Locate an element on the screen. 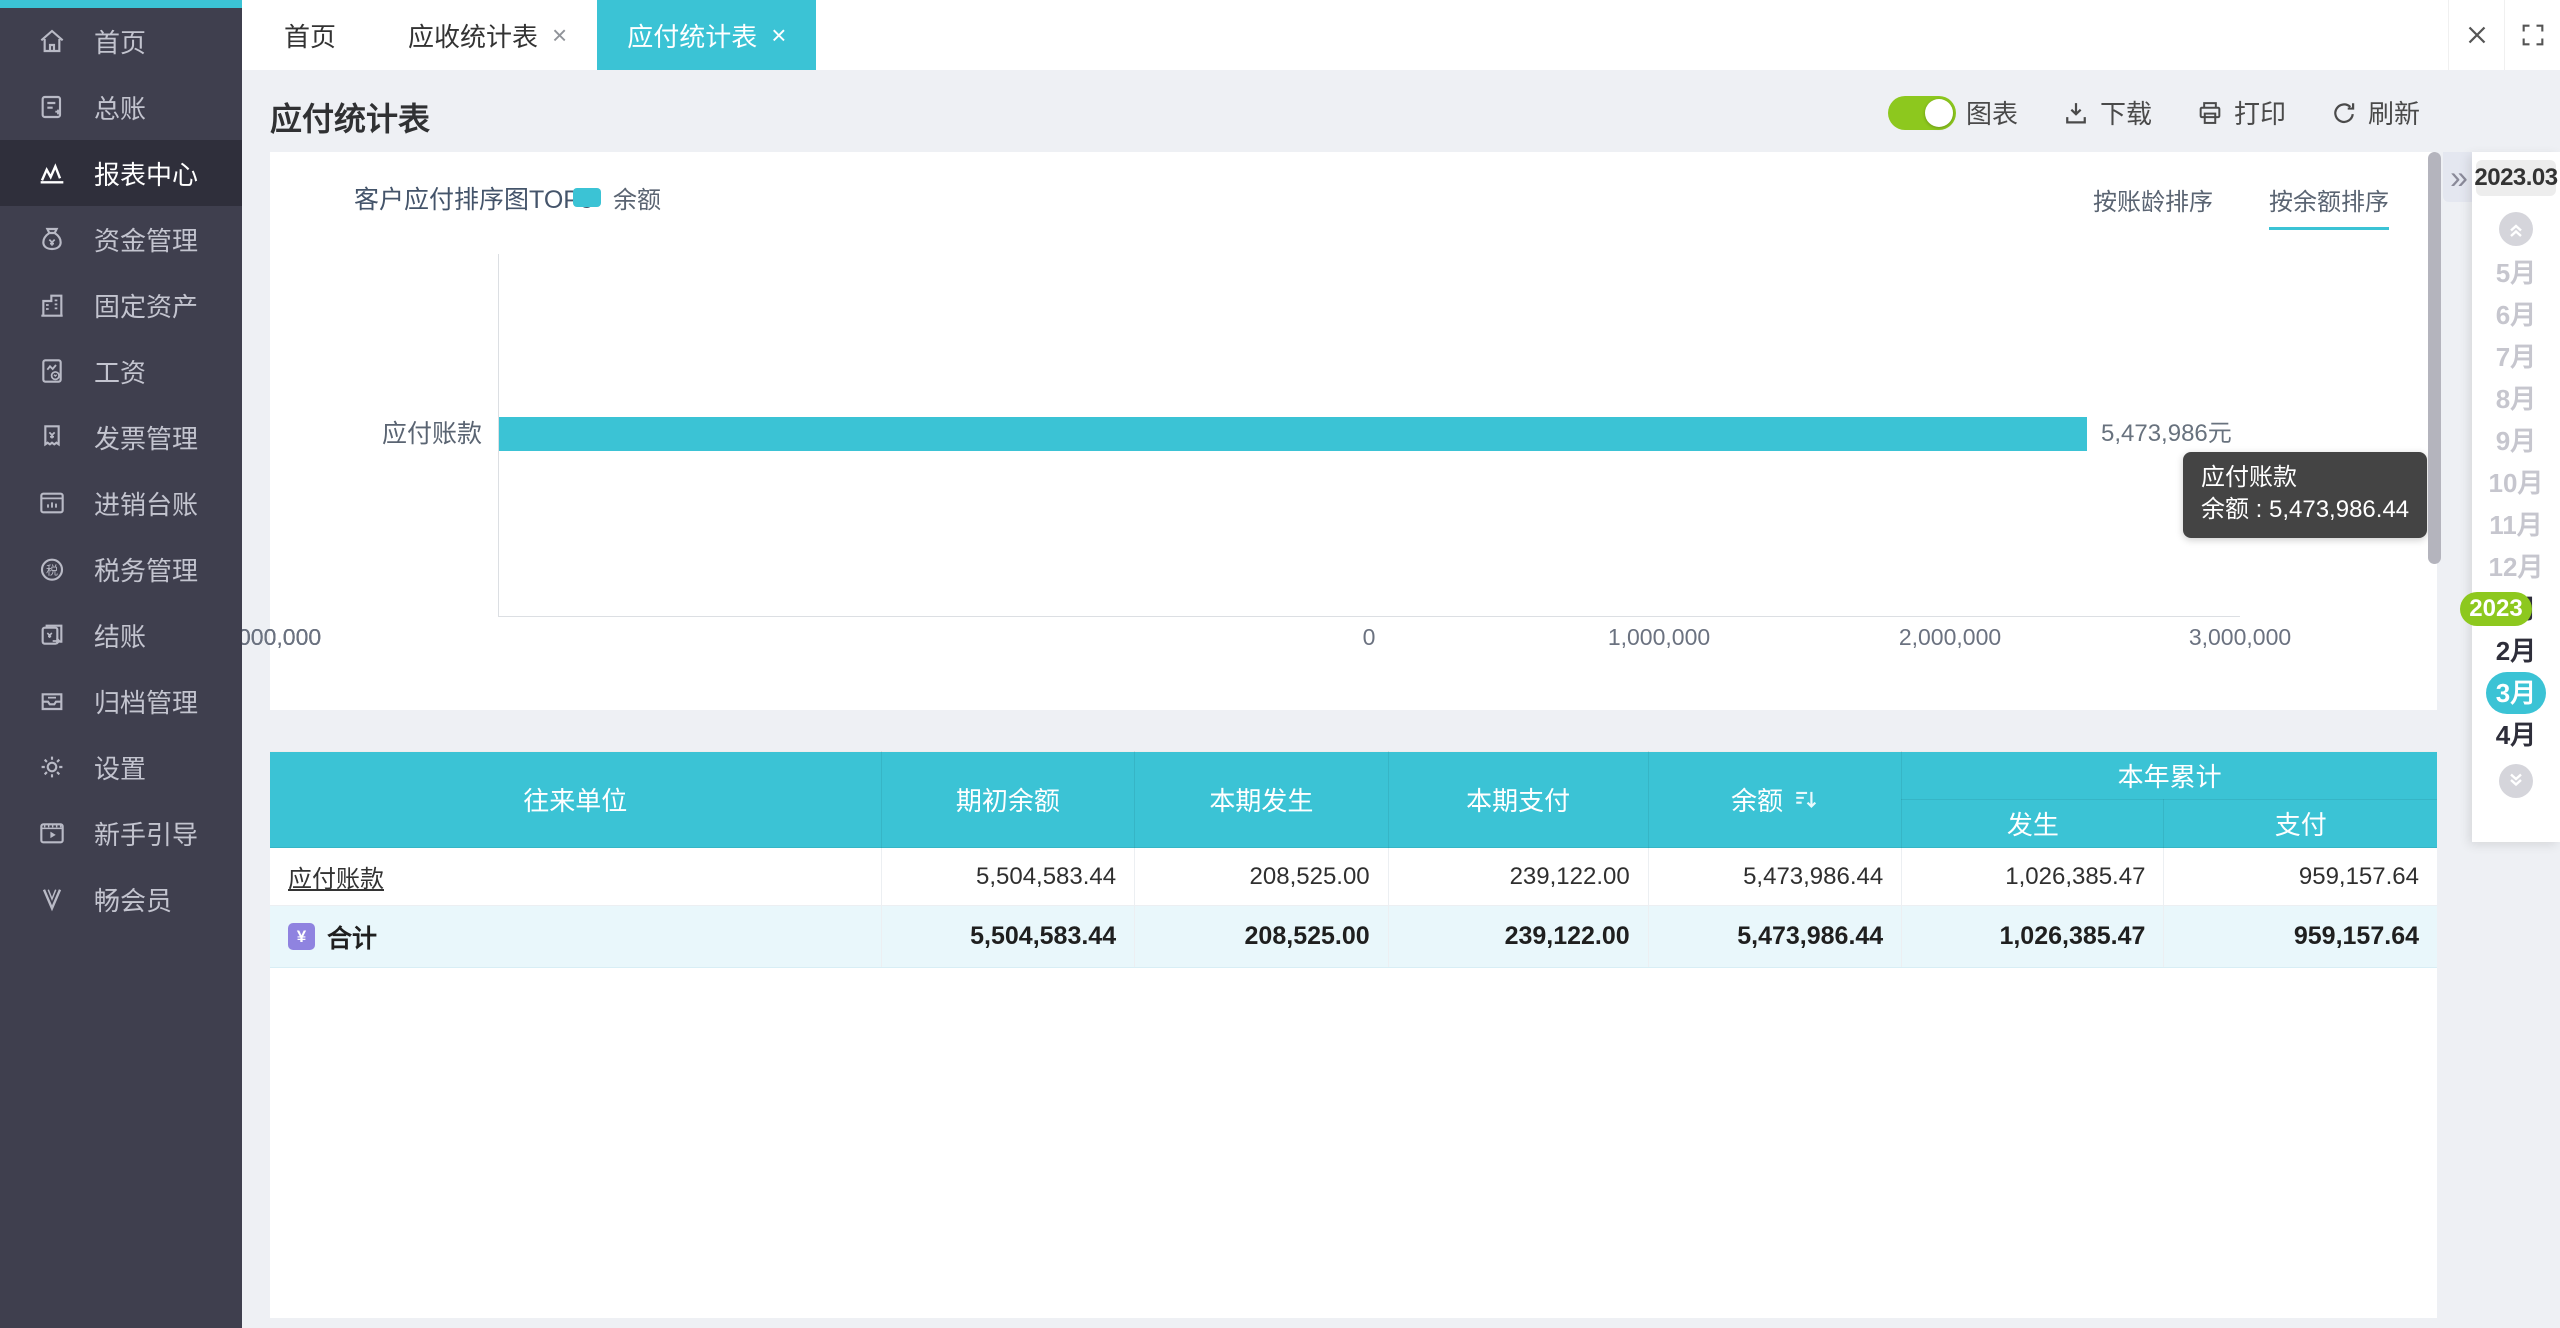 This screenshot has height=1328, width=2560. printer-icon is located at coordinates (2210, 112).